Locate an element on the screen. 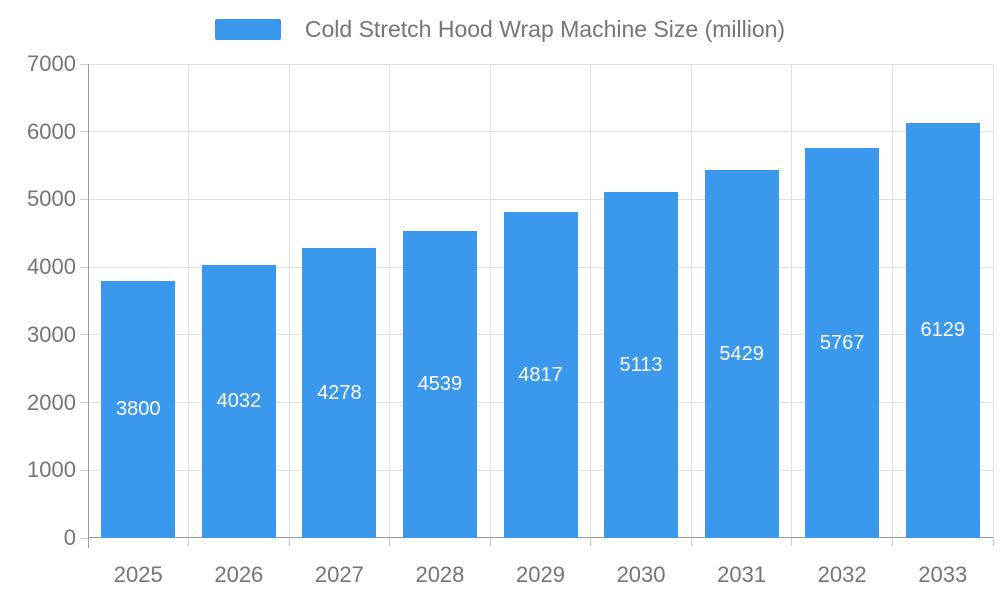  bar-value-label: 6129 is located at coordinates (942, 330).